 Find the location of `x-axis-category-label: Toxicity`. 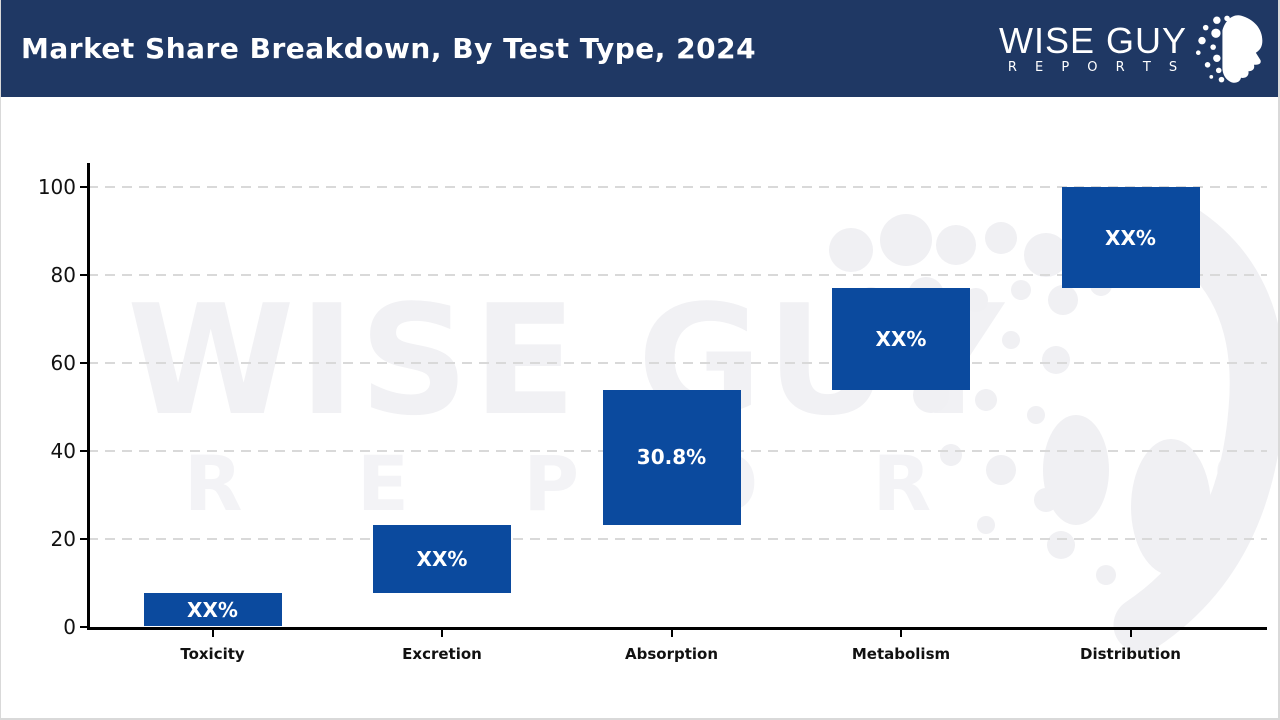

x-axis-category-label: Toxicity is located at coordinates (212, 653).